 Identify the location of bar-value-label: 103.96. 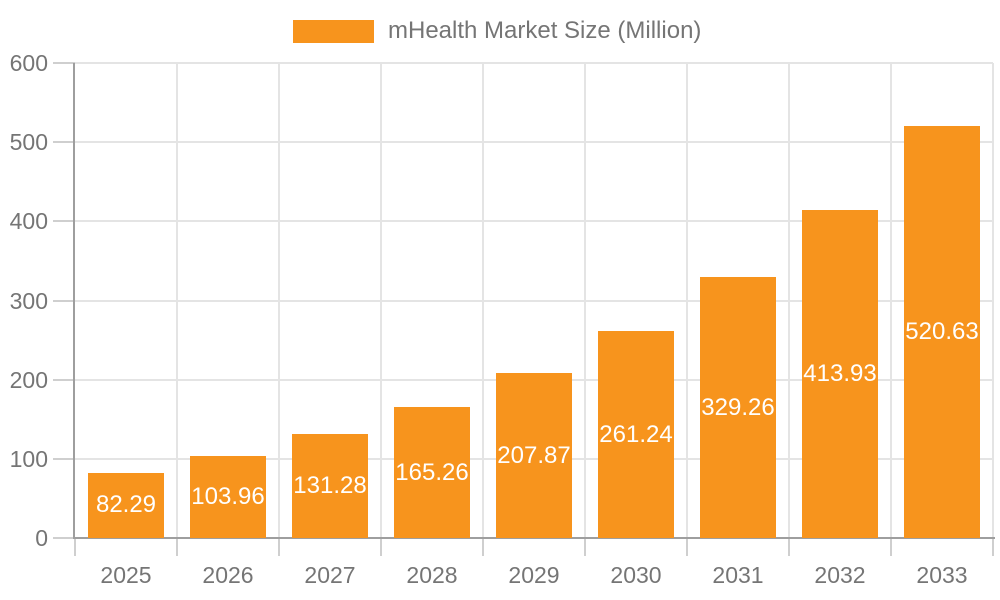
(228, 496).